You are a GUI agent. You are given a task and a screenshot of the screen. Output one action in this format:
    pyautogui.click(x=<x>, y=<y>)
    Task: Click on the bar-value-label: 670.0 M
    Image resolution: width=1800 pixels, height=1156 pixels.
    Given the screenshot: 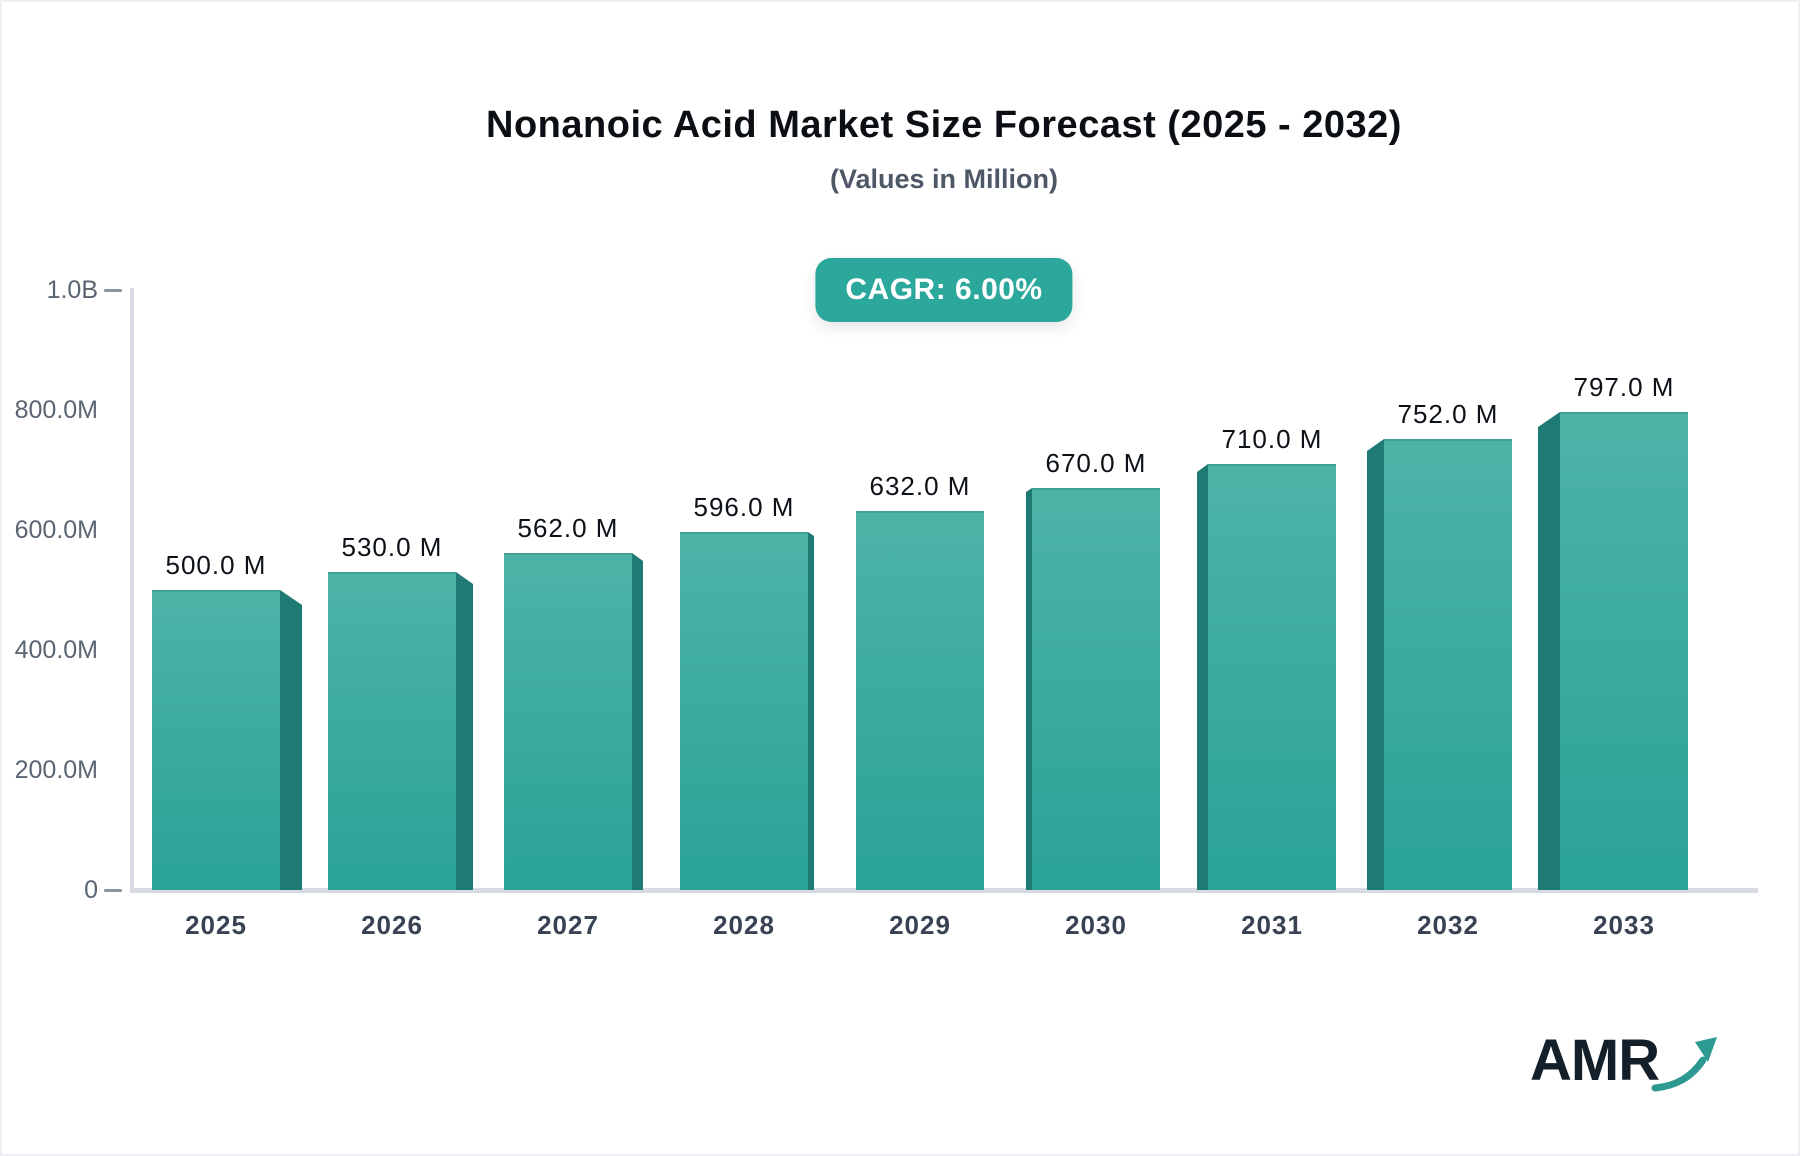 What is the action you would take?
    pyautogui.click(x=1096, y=463)
    